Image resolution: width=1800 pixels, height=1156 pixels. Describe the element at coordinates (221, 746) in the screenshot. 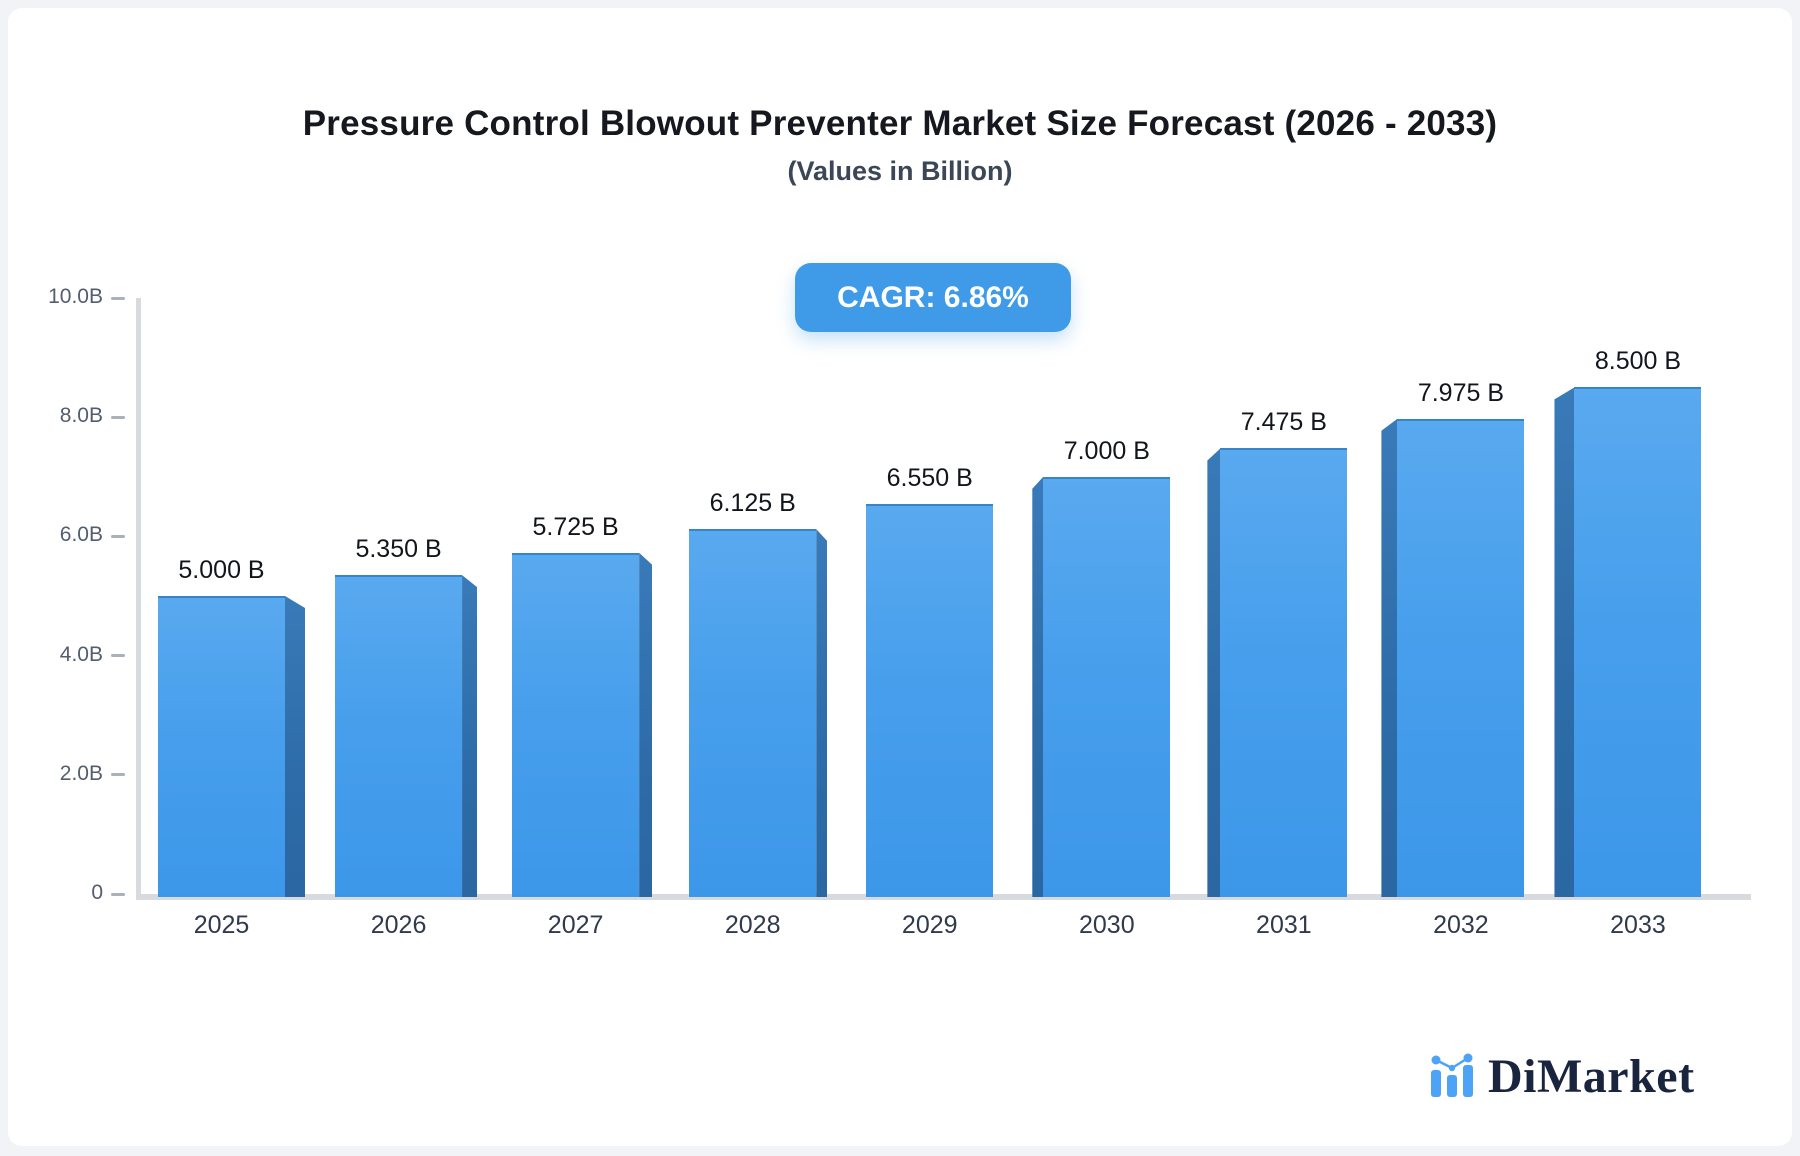

I see `bar-2025` at that location.